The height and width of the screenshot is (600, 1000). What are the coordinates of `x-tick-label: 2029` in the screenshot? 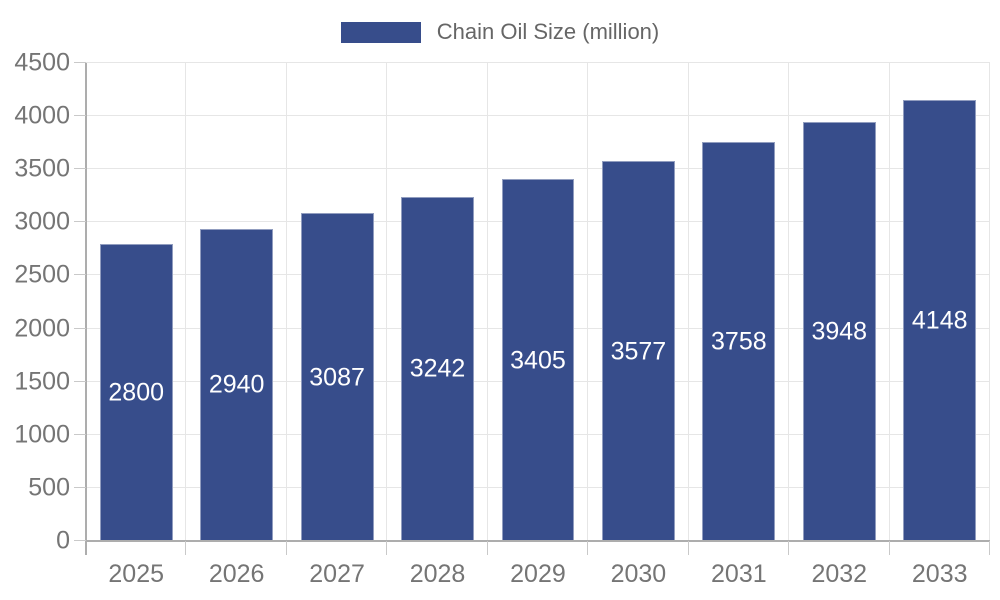 It's located at (538, 574).